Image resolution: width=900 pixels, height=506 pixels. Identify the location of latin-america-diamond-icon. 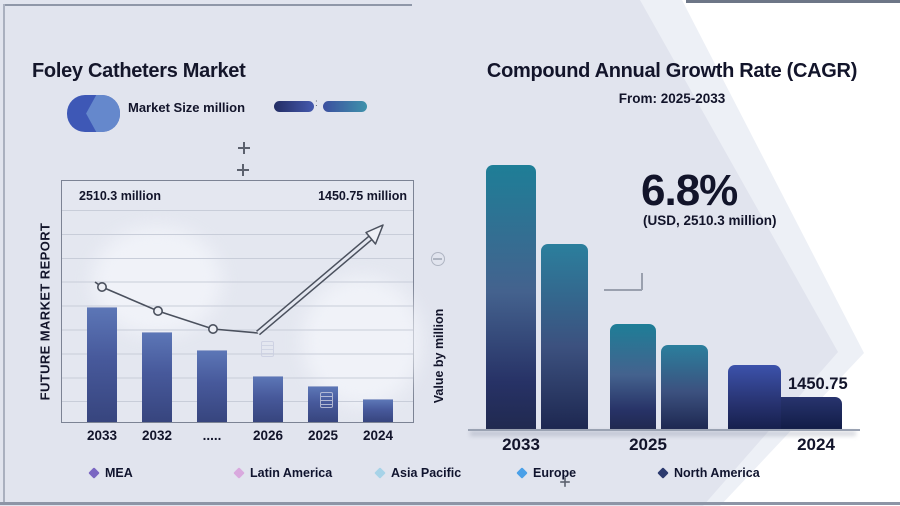
(239, 473).